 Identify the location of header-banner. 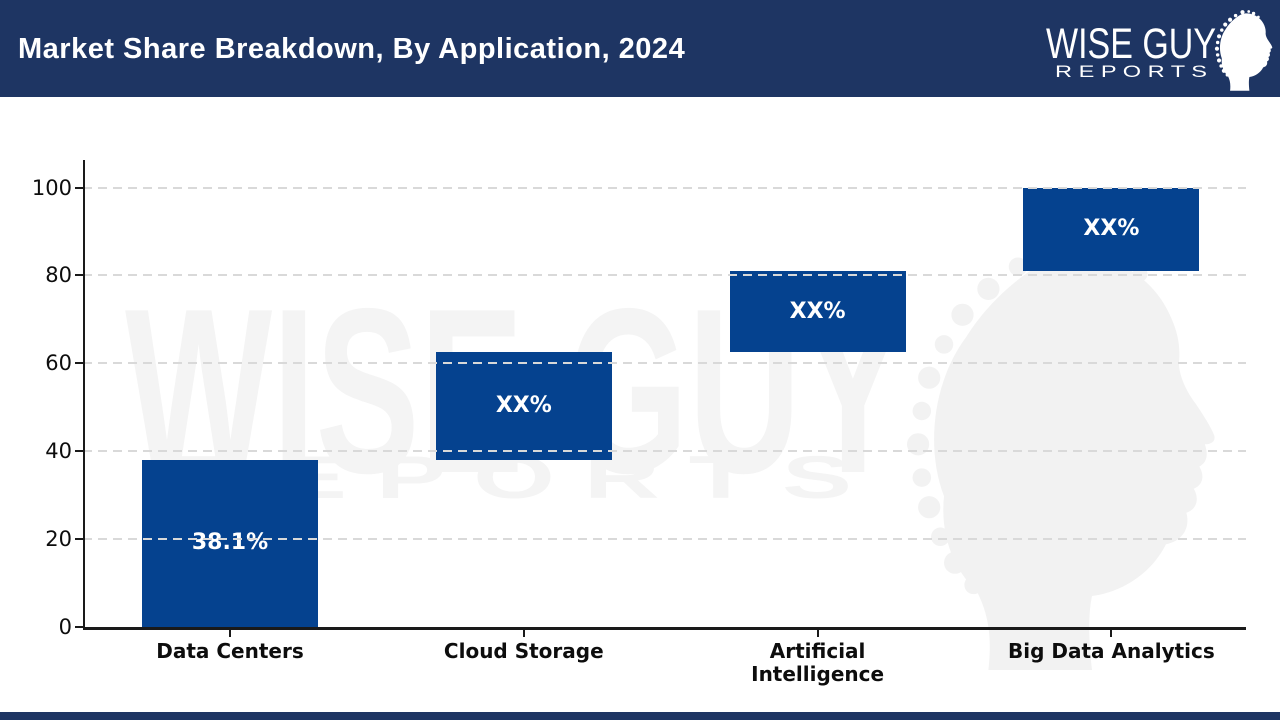
(640, 48).